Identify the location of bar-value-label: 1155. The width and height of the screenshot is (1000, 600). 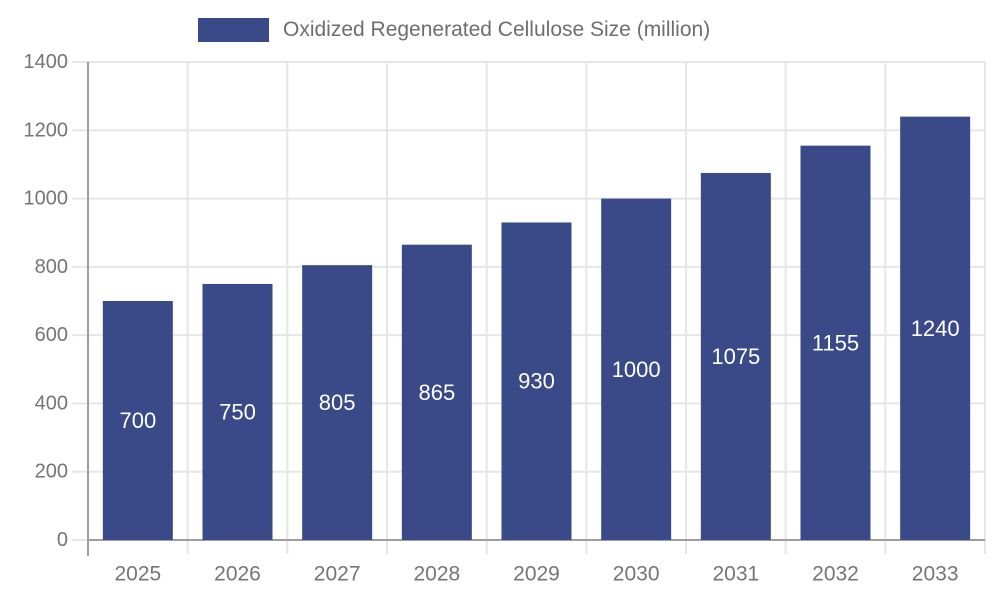
(835, 342).